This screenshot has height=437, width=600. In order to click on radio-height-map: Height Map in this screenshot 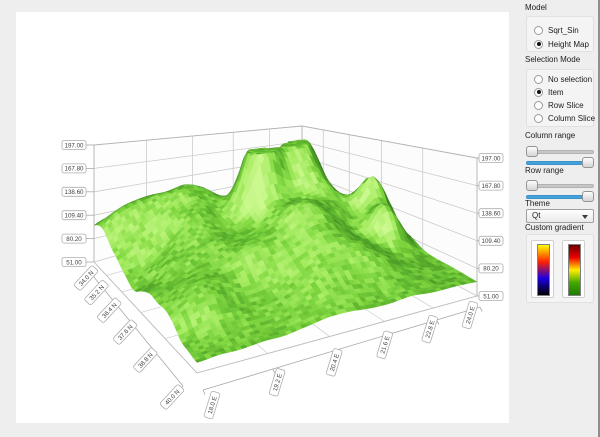, I will do `click(561, 44)`.